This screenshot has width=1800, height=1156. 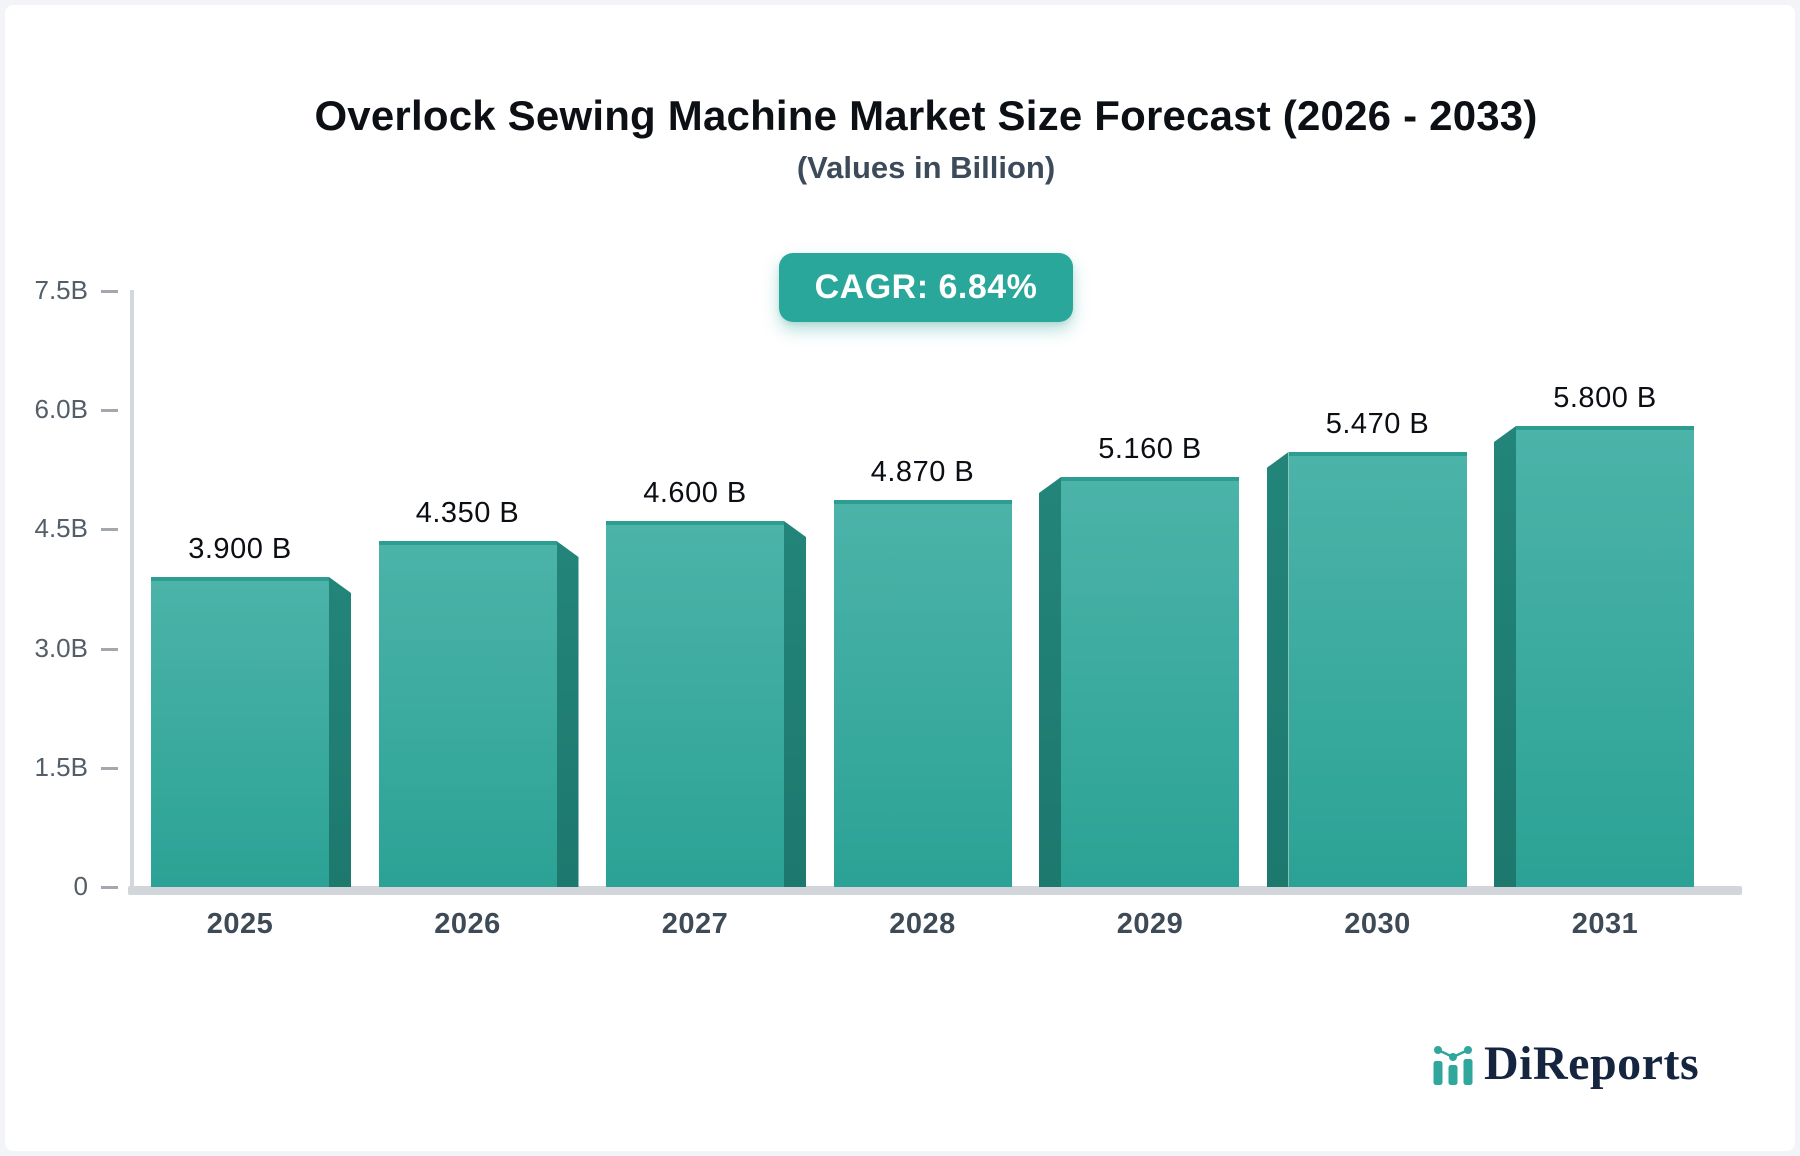 What do you see at coordinates (1605, 656) in the screenshot?
I see `bar-2031` at bounding box center [1605, 656].